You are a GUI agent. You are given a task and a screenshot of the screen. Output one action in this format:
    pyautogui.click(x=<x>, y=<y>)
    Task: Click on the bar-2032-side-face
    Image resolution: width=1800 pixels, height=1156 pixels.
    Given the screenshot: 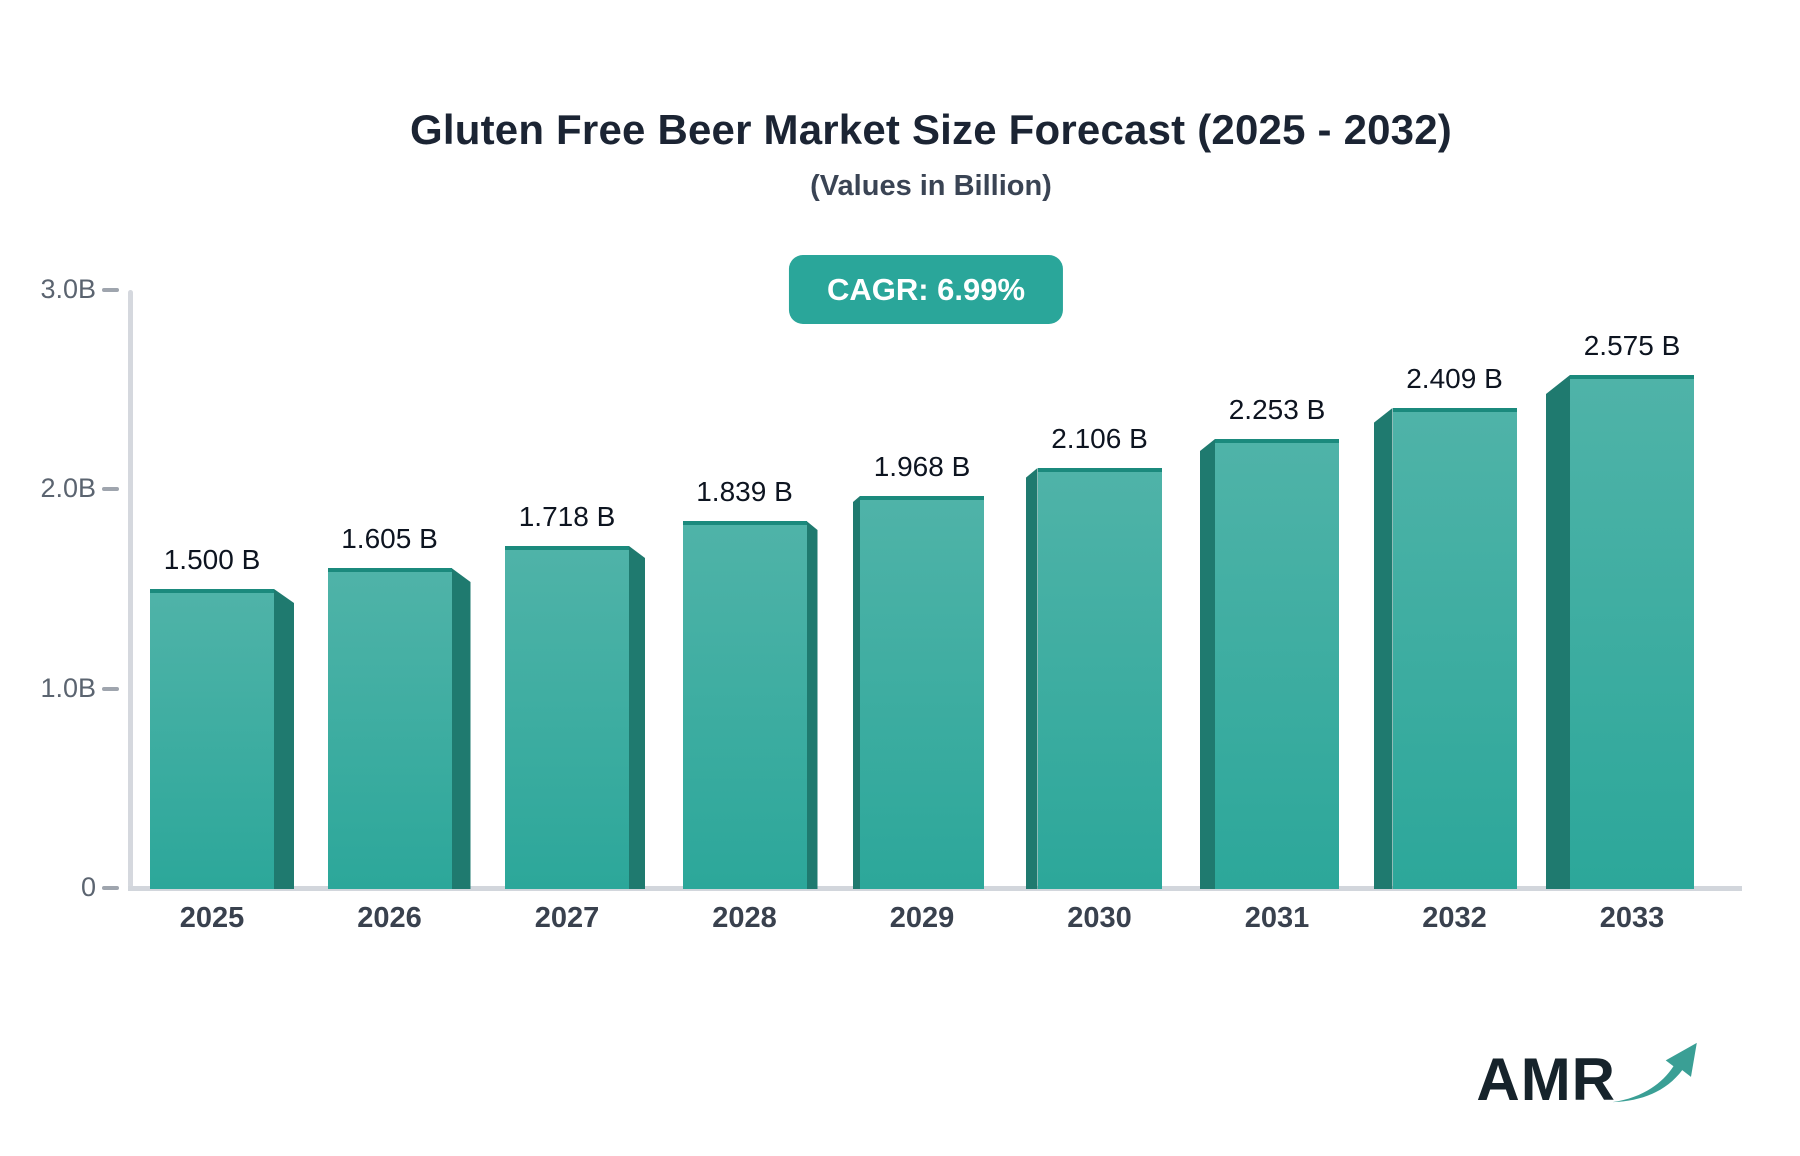 What is the action you would take?
    pyautogui.click(x=1383, y=648)
    